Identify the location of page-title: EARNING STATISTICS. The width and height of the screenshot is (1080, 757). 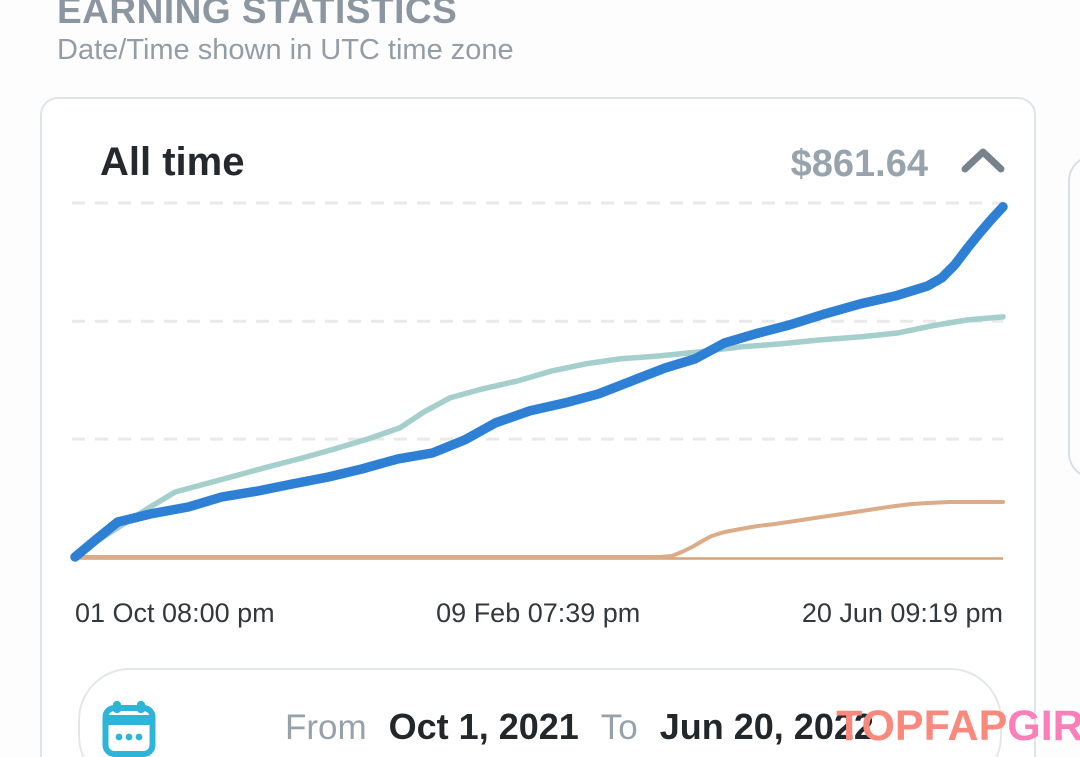
(257, 15).